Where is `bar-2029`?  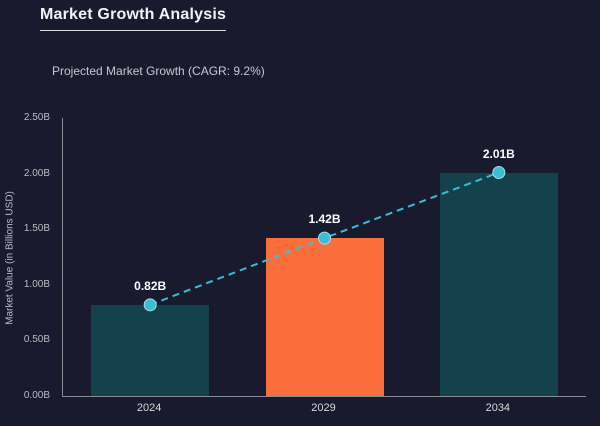
bar-2029 is located at coordinates (324, 317).